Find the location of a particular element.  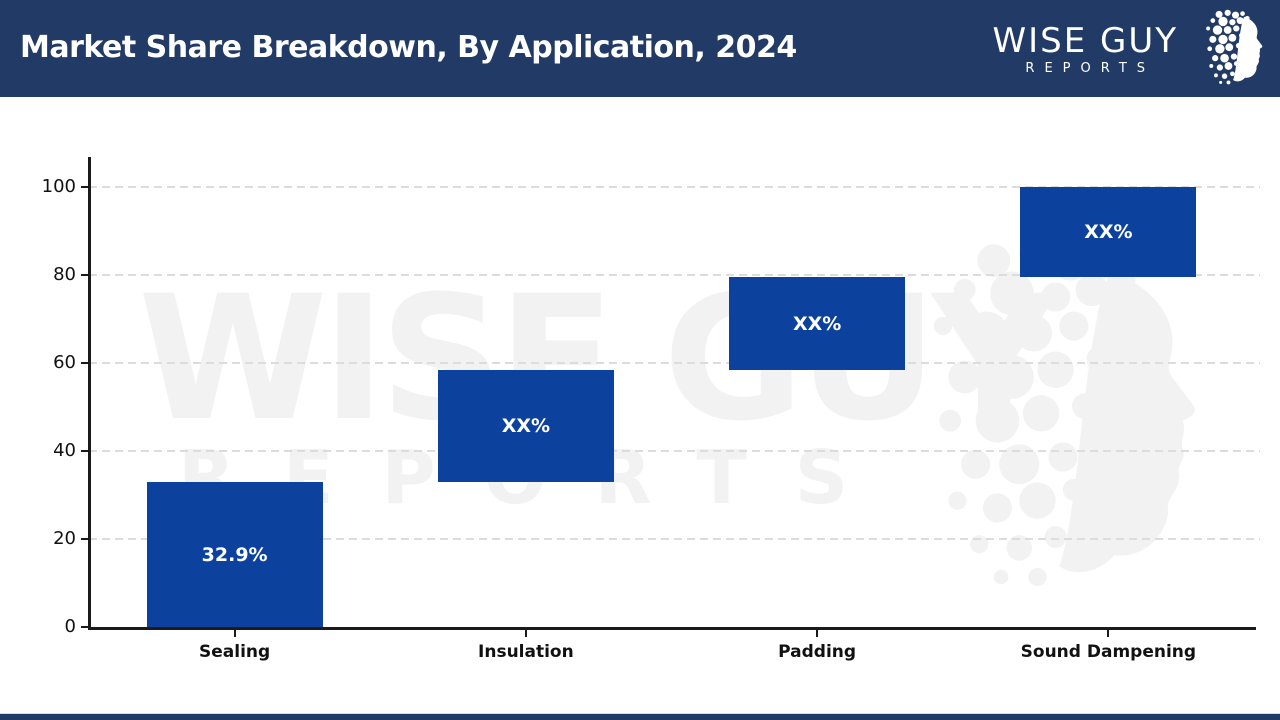

bar-sound-dampening: XX% is located at coordinates (1108, 232).